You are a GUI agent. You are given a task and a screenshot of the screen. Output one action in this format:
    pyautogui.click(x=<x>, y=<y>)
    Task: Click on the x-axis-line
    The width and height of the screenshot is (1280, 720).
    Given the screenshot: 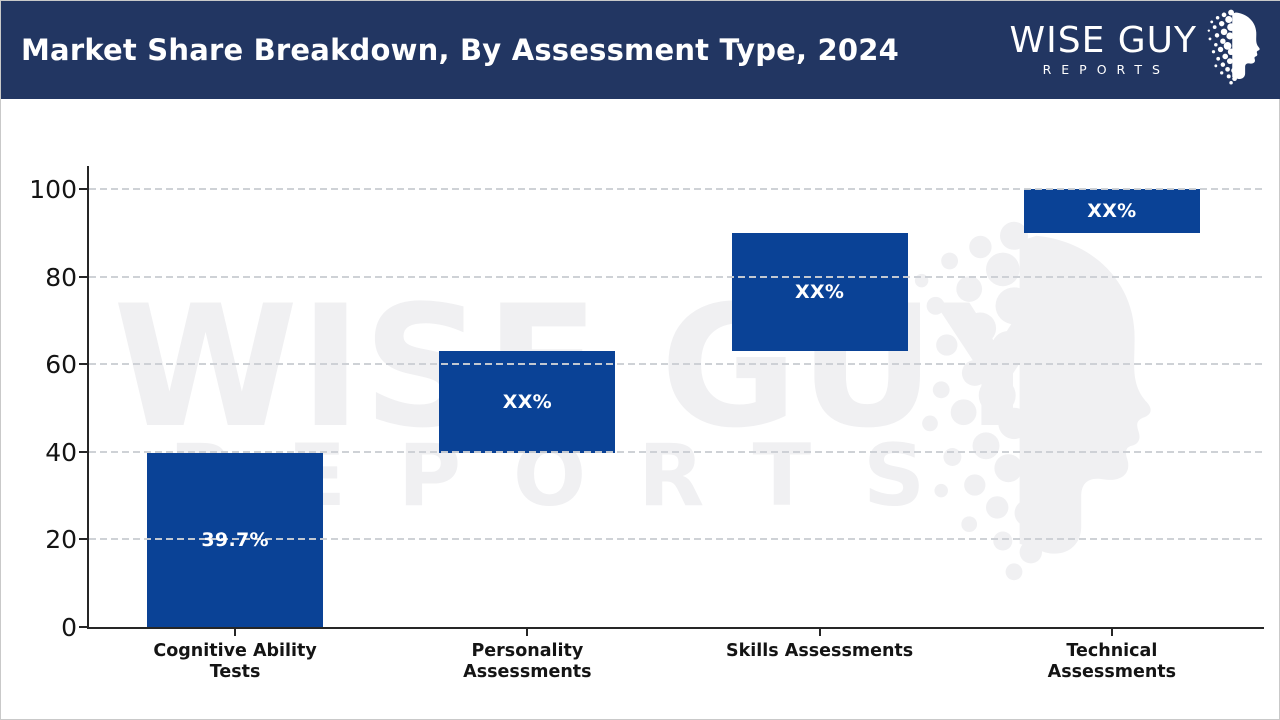 What is the action you would take?
    pyautogui.click(x=675, y=628)
    